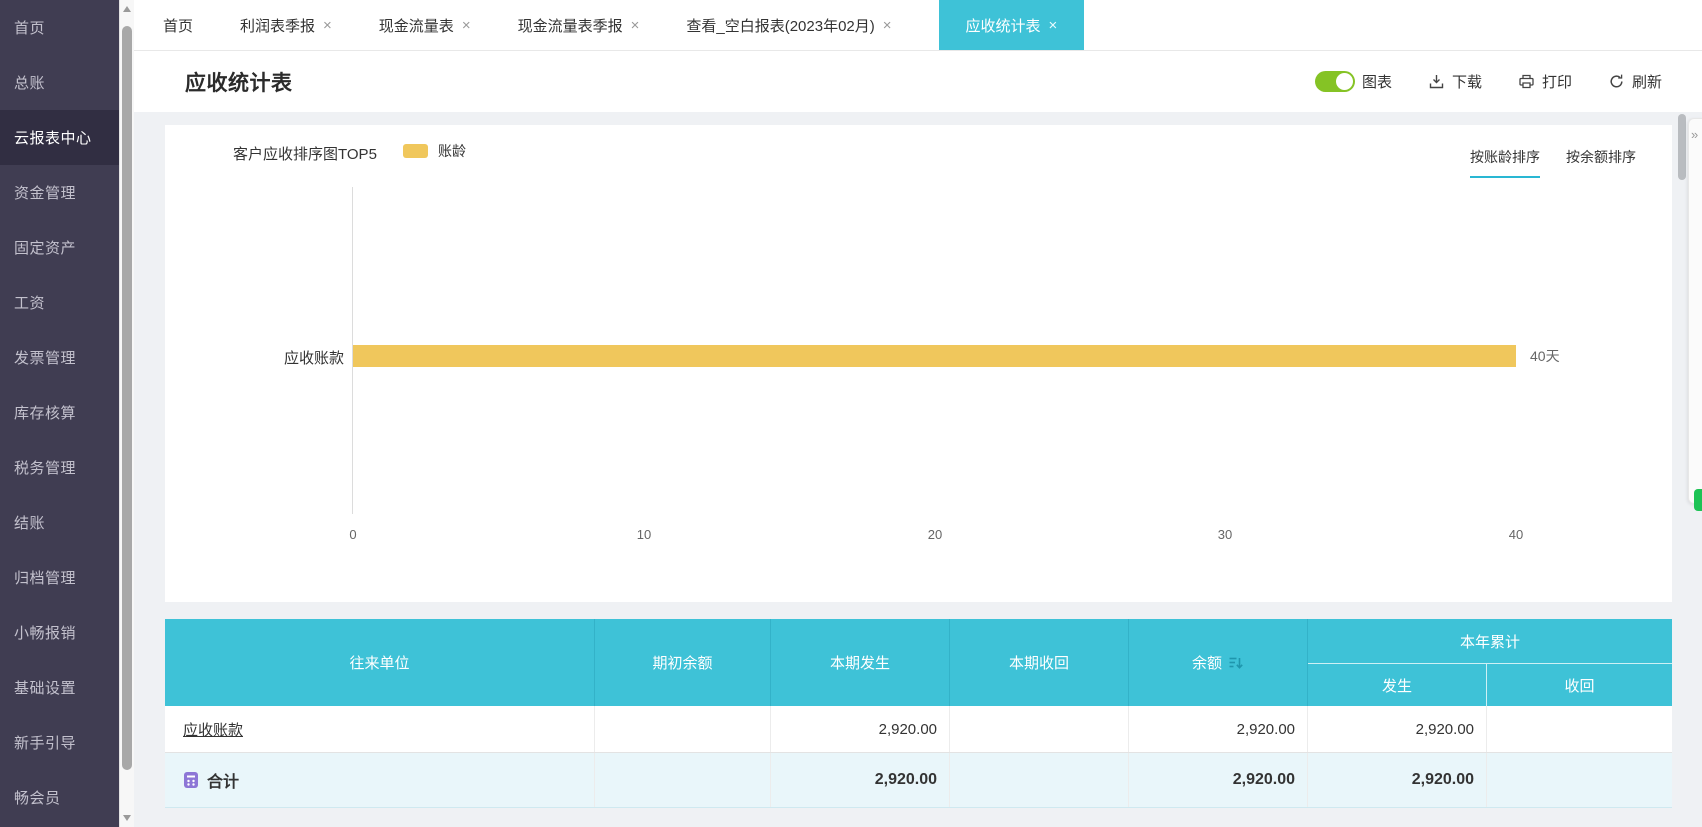 Image resolution: width=1702 pixels, height=827 pixels. Describe the element at coordinates (416, 26) in the screenshot. I see `tab-label: 现金流量表` at that location.